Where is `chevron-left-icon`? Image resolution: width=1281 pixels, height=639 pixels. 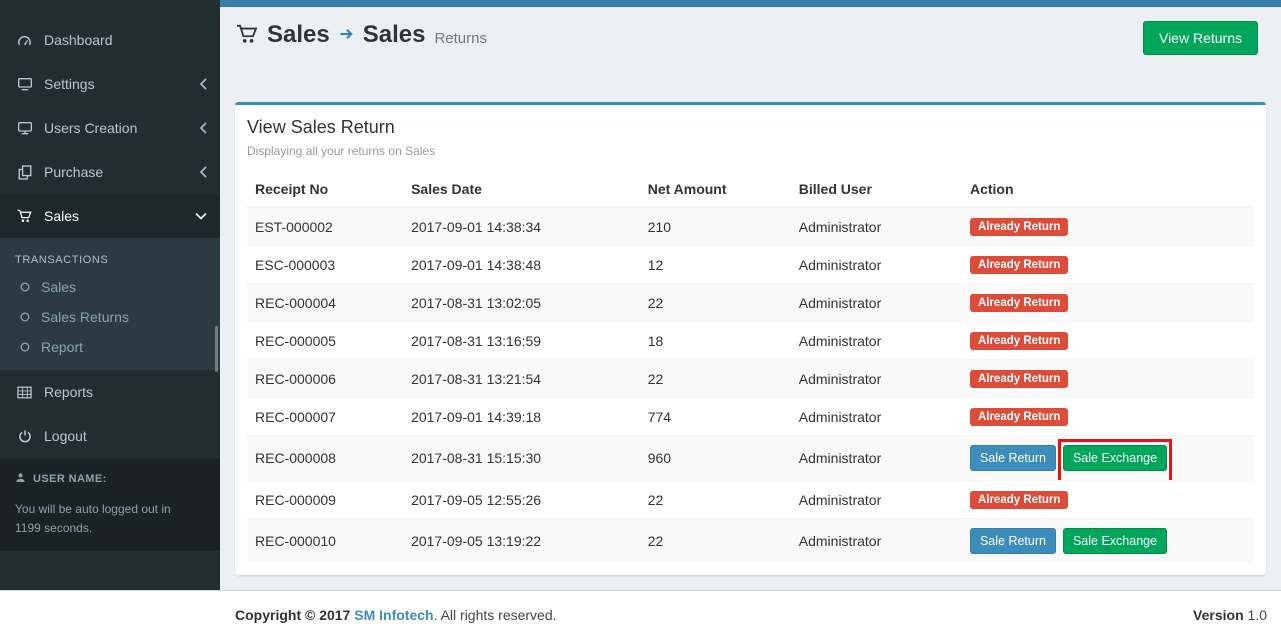
chevron-left-icon is located at coordinates (203, 172).